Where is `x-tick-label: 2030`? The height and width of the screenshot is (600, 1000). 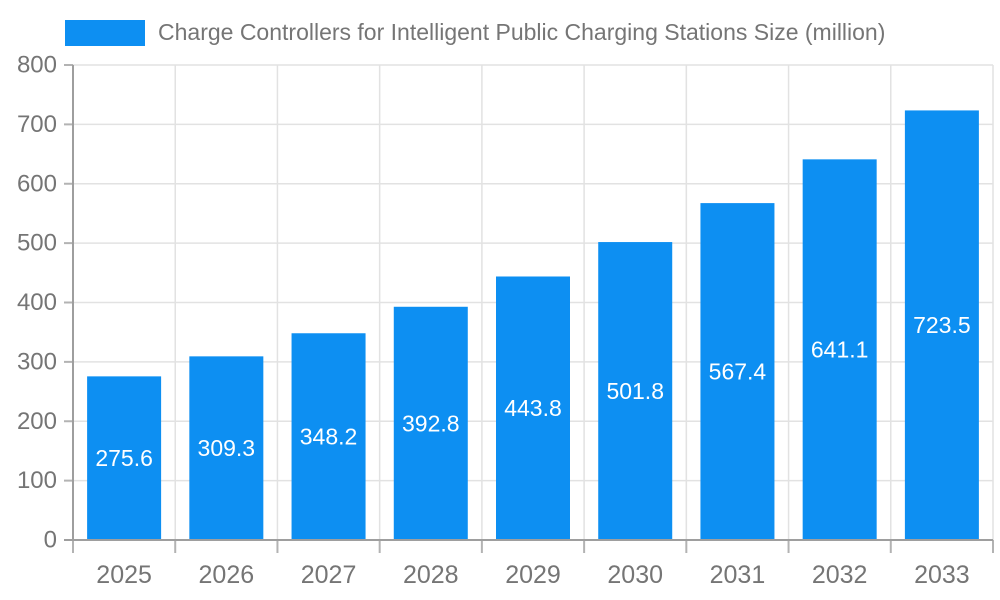
x-tick-label: 2030 is located at coordinates (635, 575).